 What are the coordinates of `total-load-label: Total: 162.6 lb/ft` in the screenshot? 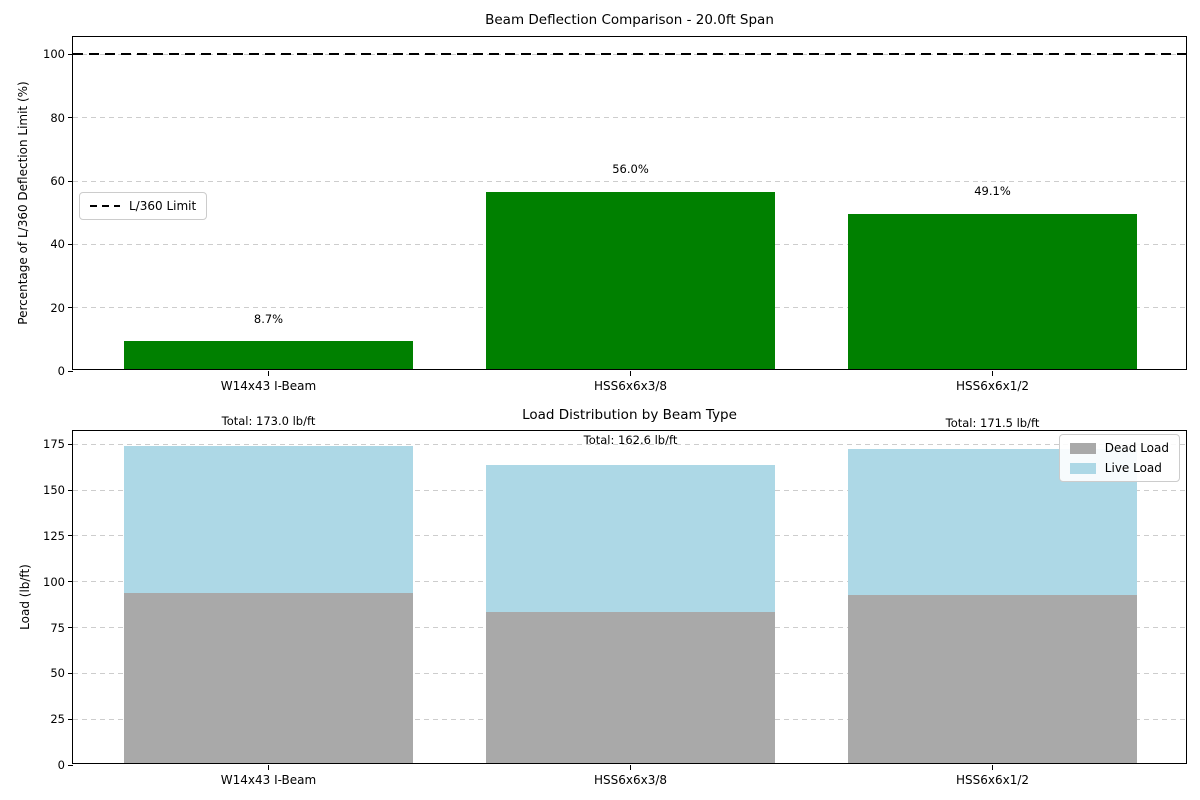 It's located at (630, 439).